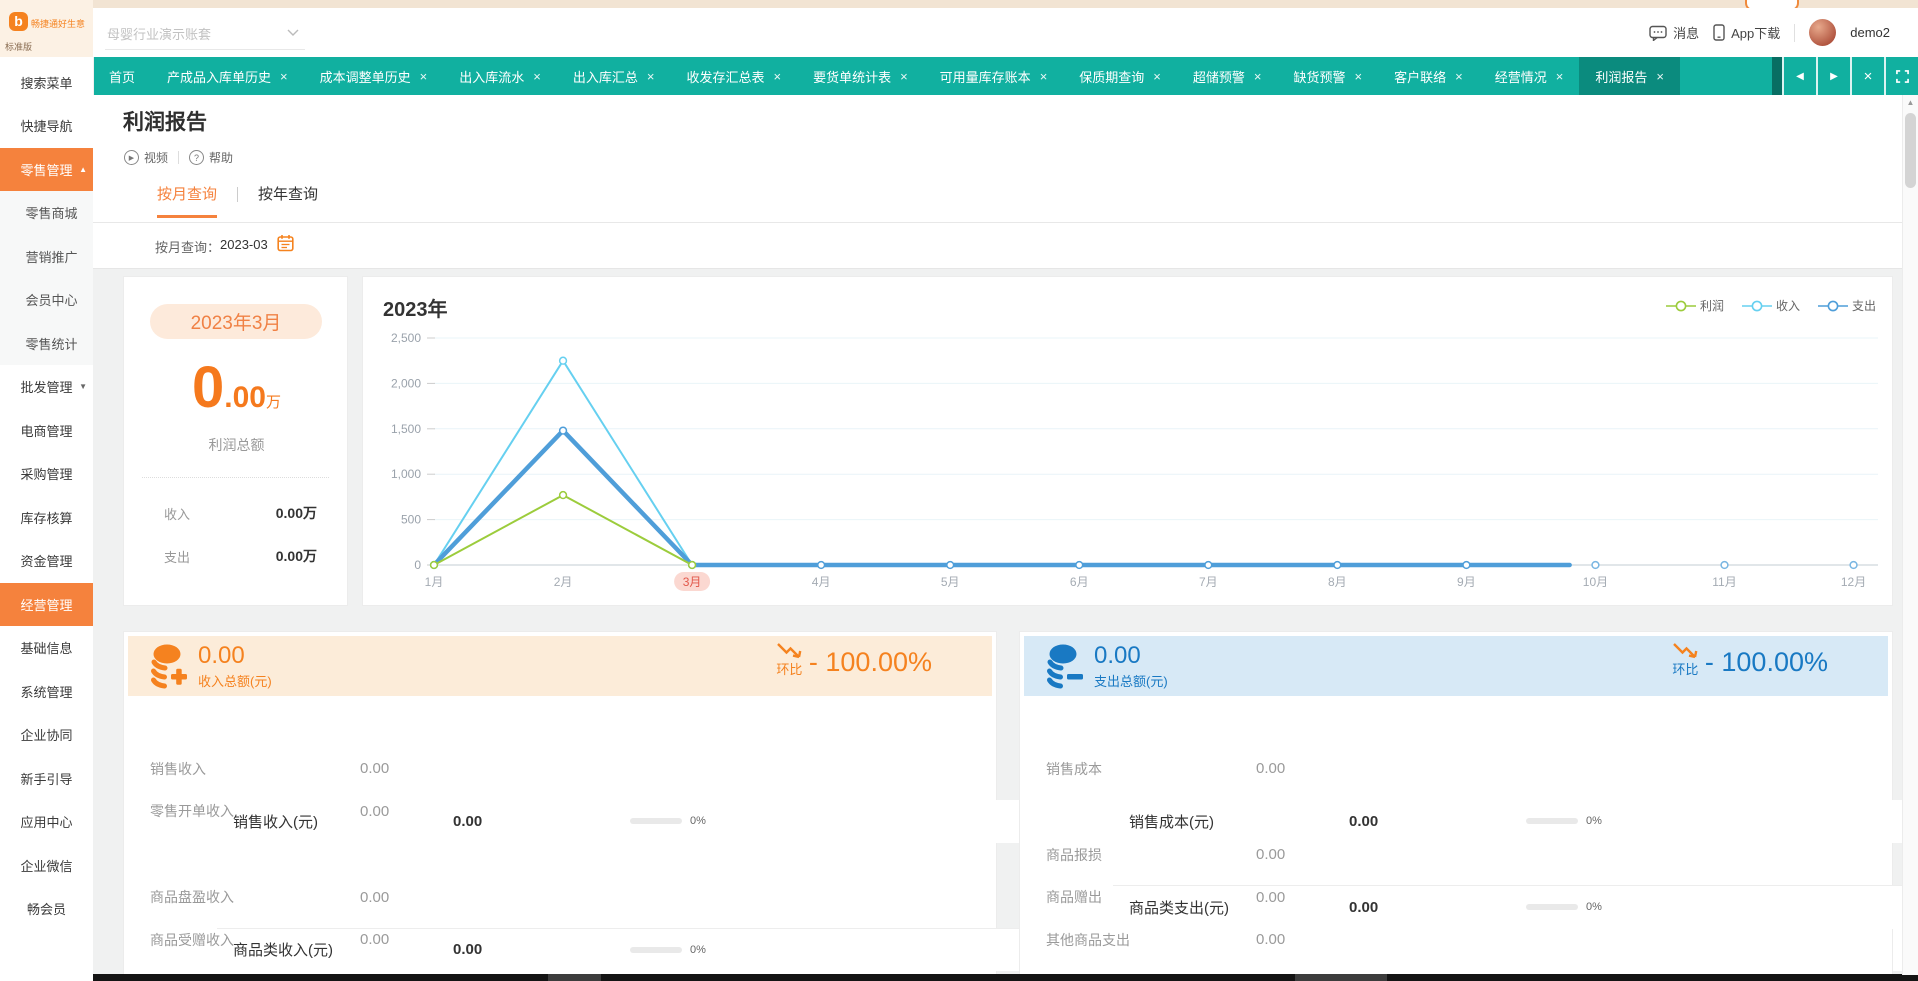  What do you see at coordinates (500, 76) in the screenshot?
I see `tab: 出入库流水 ×` at bounding box center [500, 76].